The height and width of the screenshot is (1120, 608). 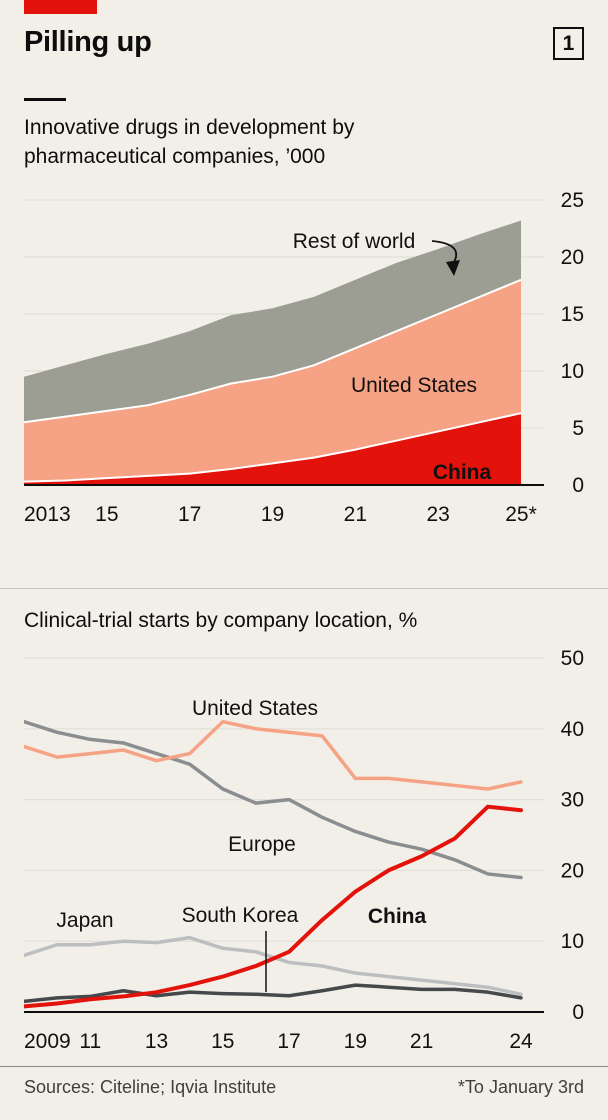 I want to click on svg-text: 50, so click(x=572, y=658).